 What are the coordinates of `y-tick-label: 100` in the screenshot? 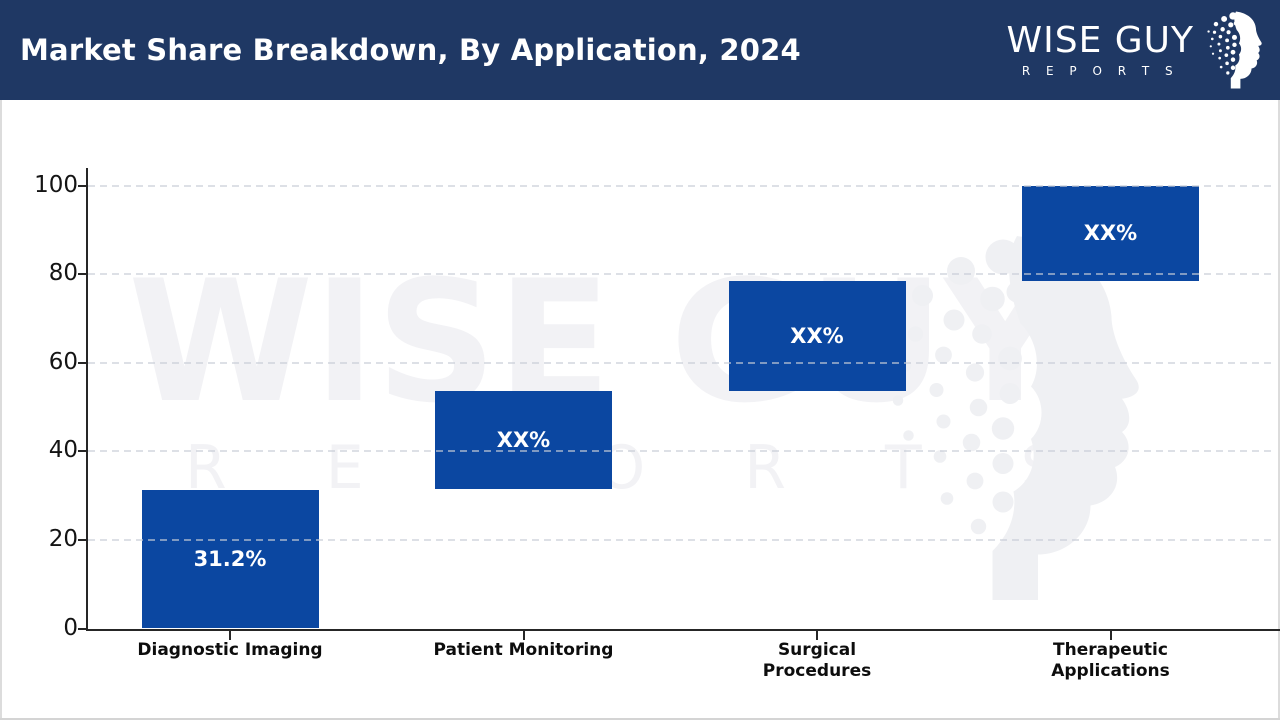 It's located at (56, 184).